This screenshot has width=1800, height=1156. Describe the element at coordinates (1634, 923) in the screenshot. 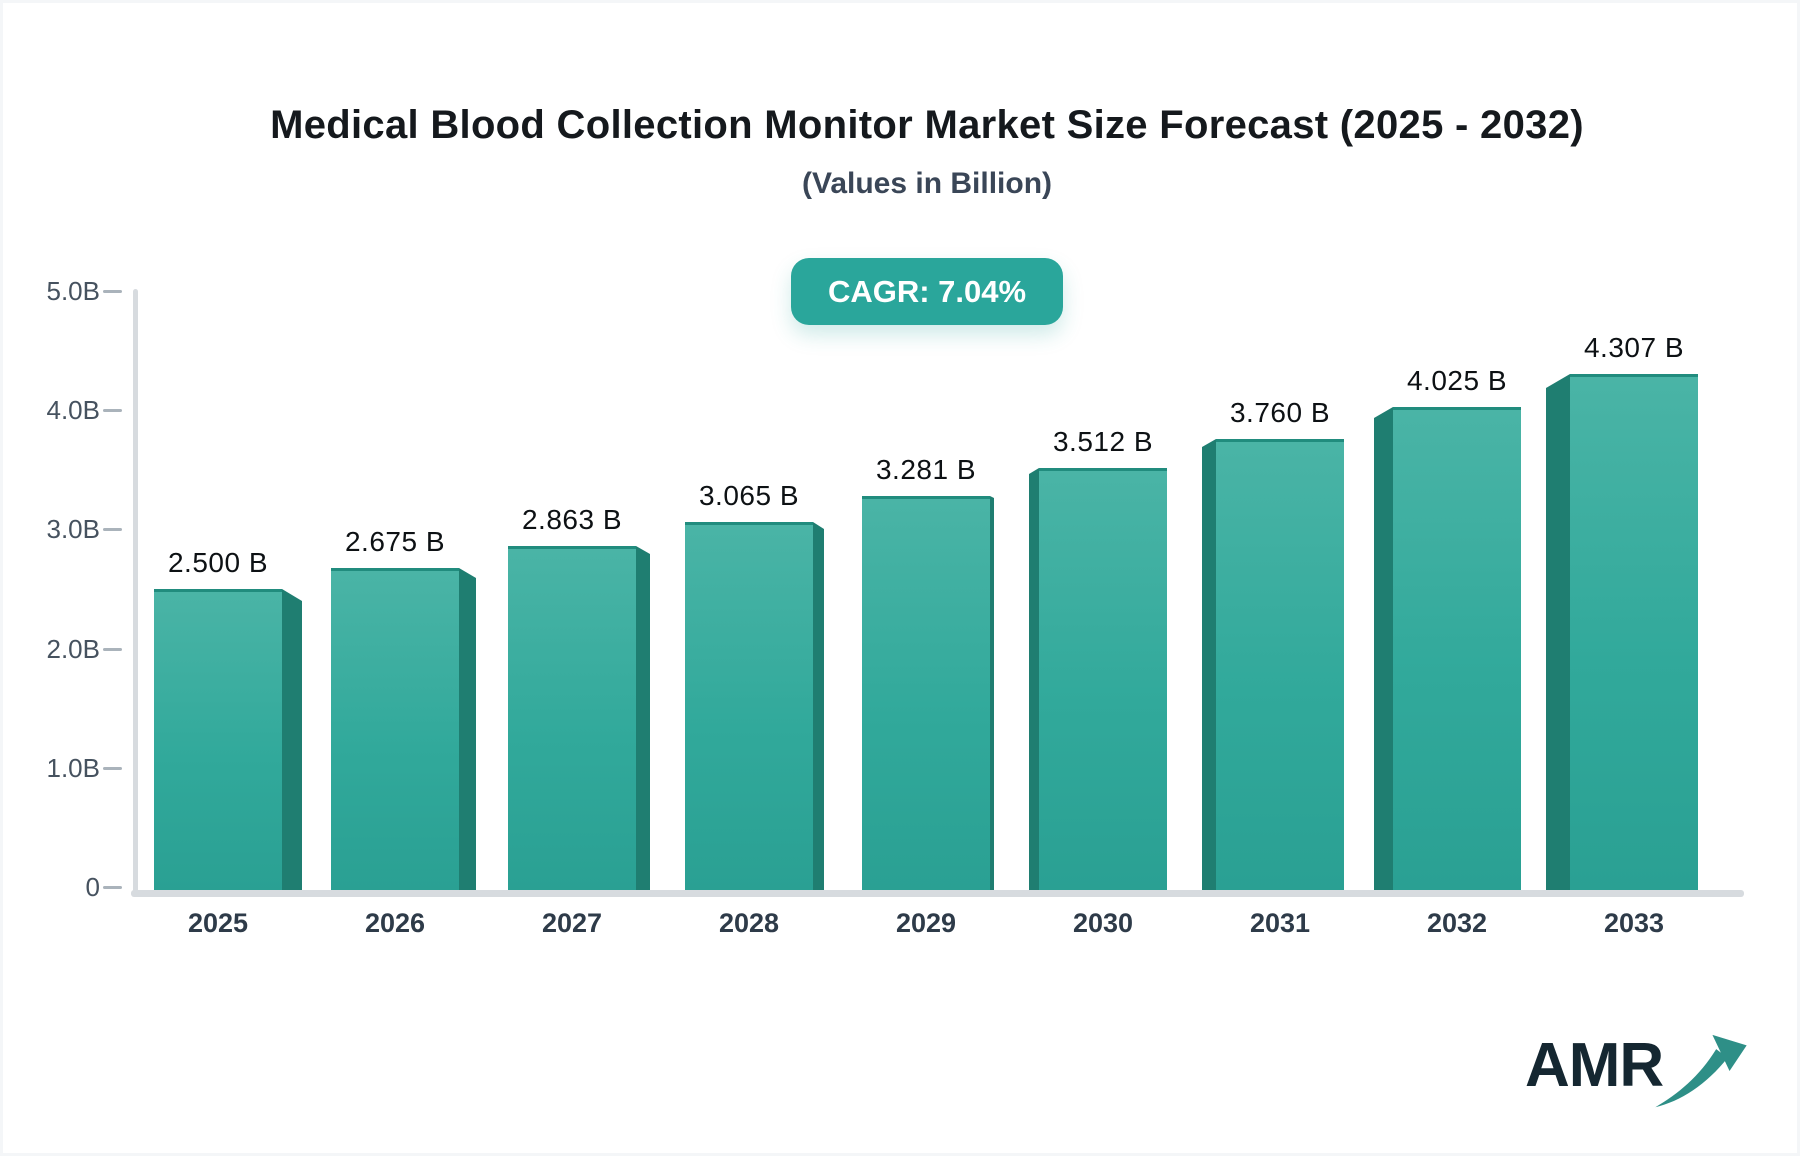

I see `x-axis-label-2033: 2033` at that location.